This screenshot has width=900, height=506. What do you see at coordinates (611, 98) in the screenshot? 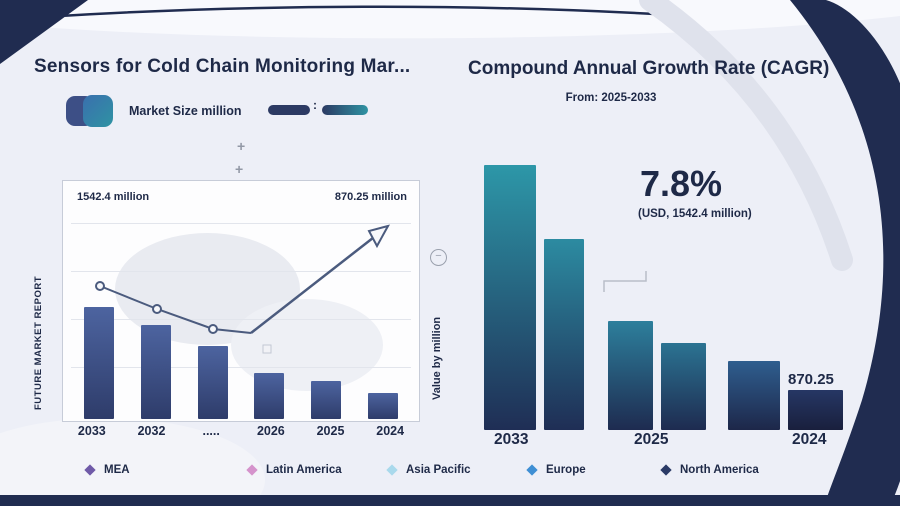
I see `cagr-subtitle: From: 2025-2033` at bounding box center [611, 98].